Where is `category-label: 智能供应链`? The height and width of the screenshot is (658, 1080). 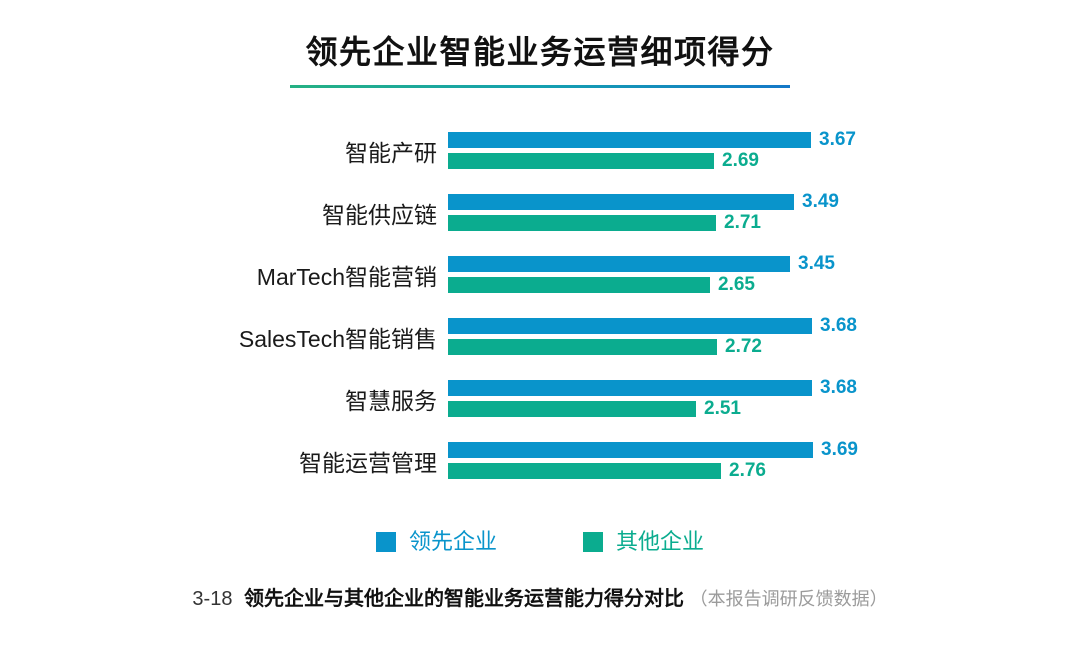
category-label: 智能供应链 is located at coordinates (379, 214).